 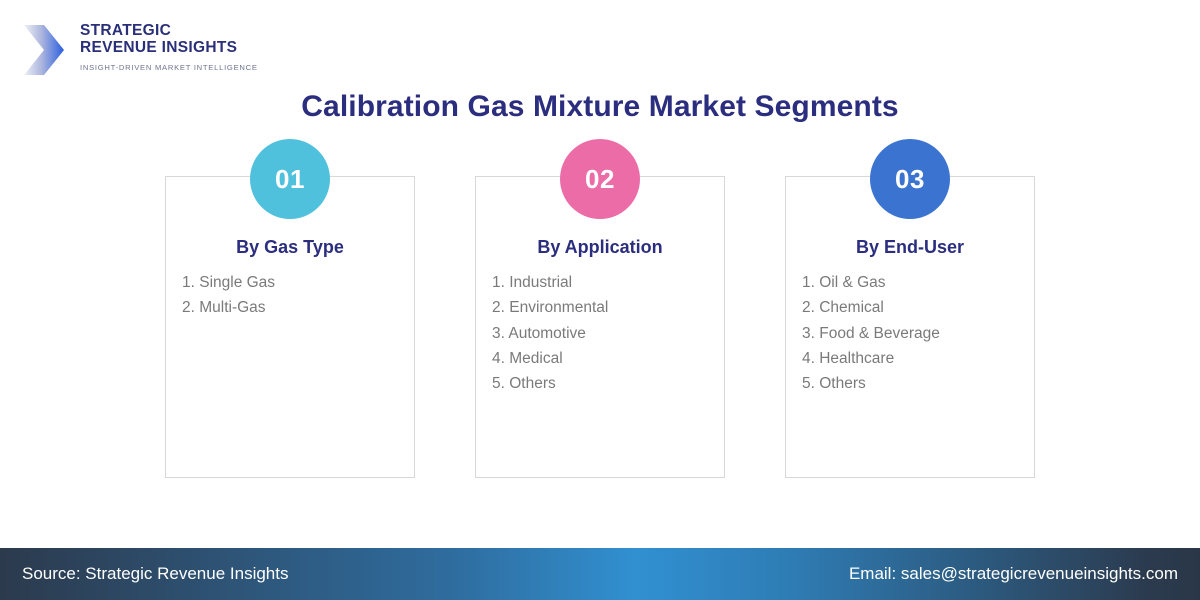 I want to click on segment-number-badge: 03, so click(x=910, y=179).